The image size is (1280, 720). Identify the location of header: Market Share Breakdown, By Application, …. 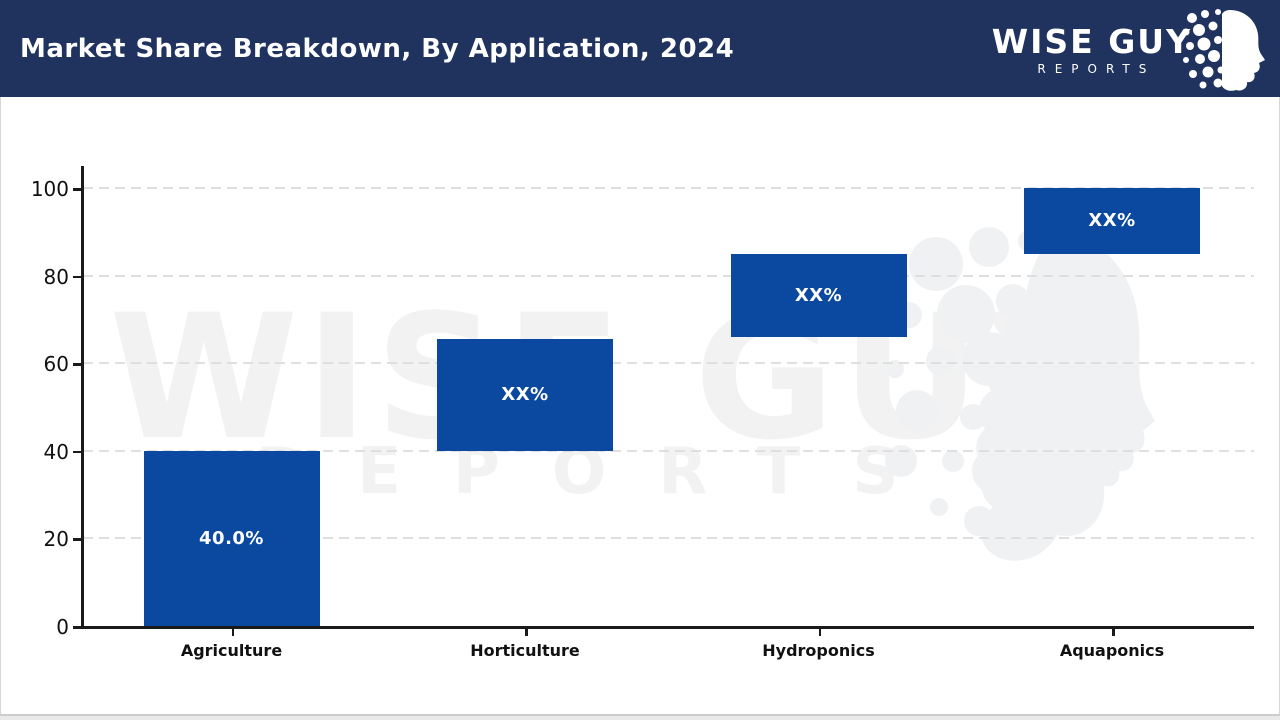
(640, 48).